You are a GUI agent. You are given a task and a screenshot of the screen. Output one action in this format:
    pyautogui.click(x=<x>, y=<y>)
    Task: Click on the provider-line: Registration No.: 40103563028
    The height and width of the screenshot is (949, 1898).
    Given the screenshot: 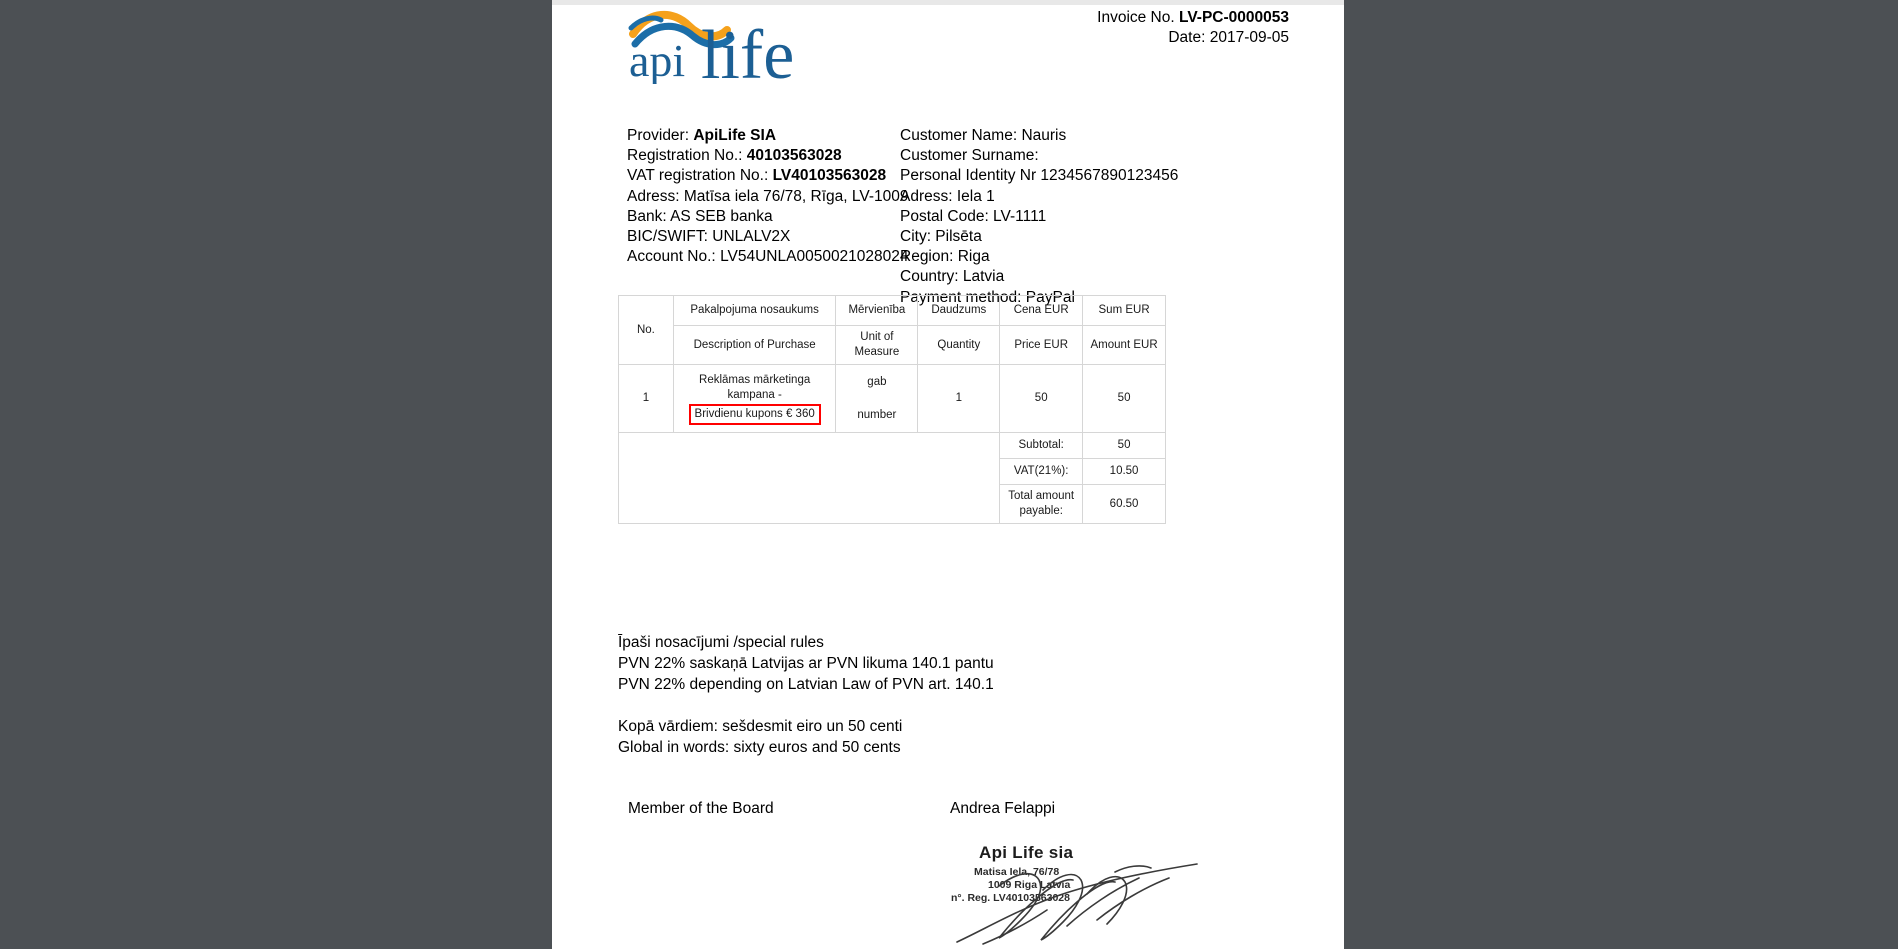 What is the action you would take?
    pyautogui.click(x=792, y=156)
    